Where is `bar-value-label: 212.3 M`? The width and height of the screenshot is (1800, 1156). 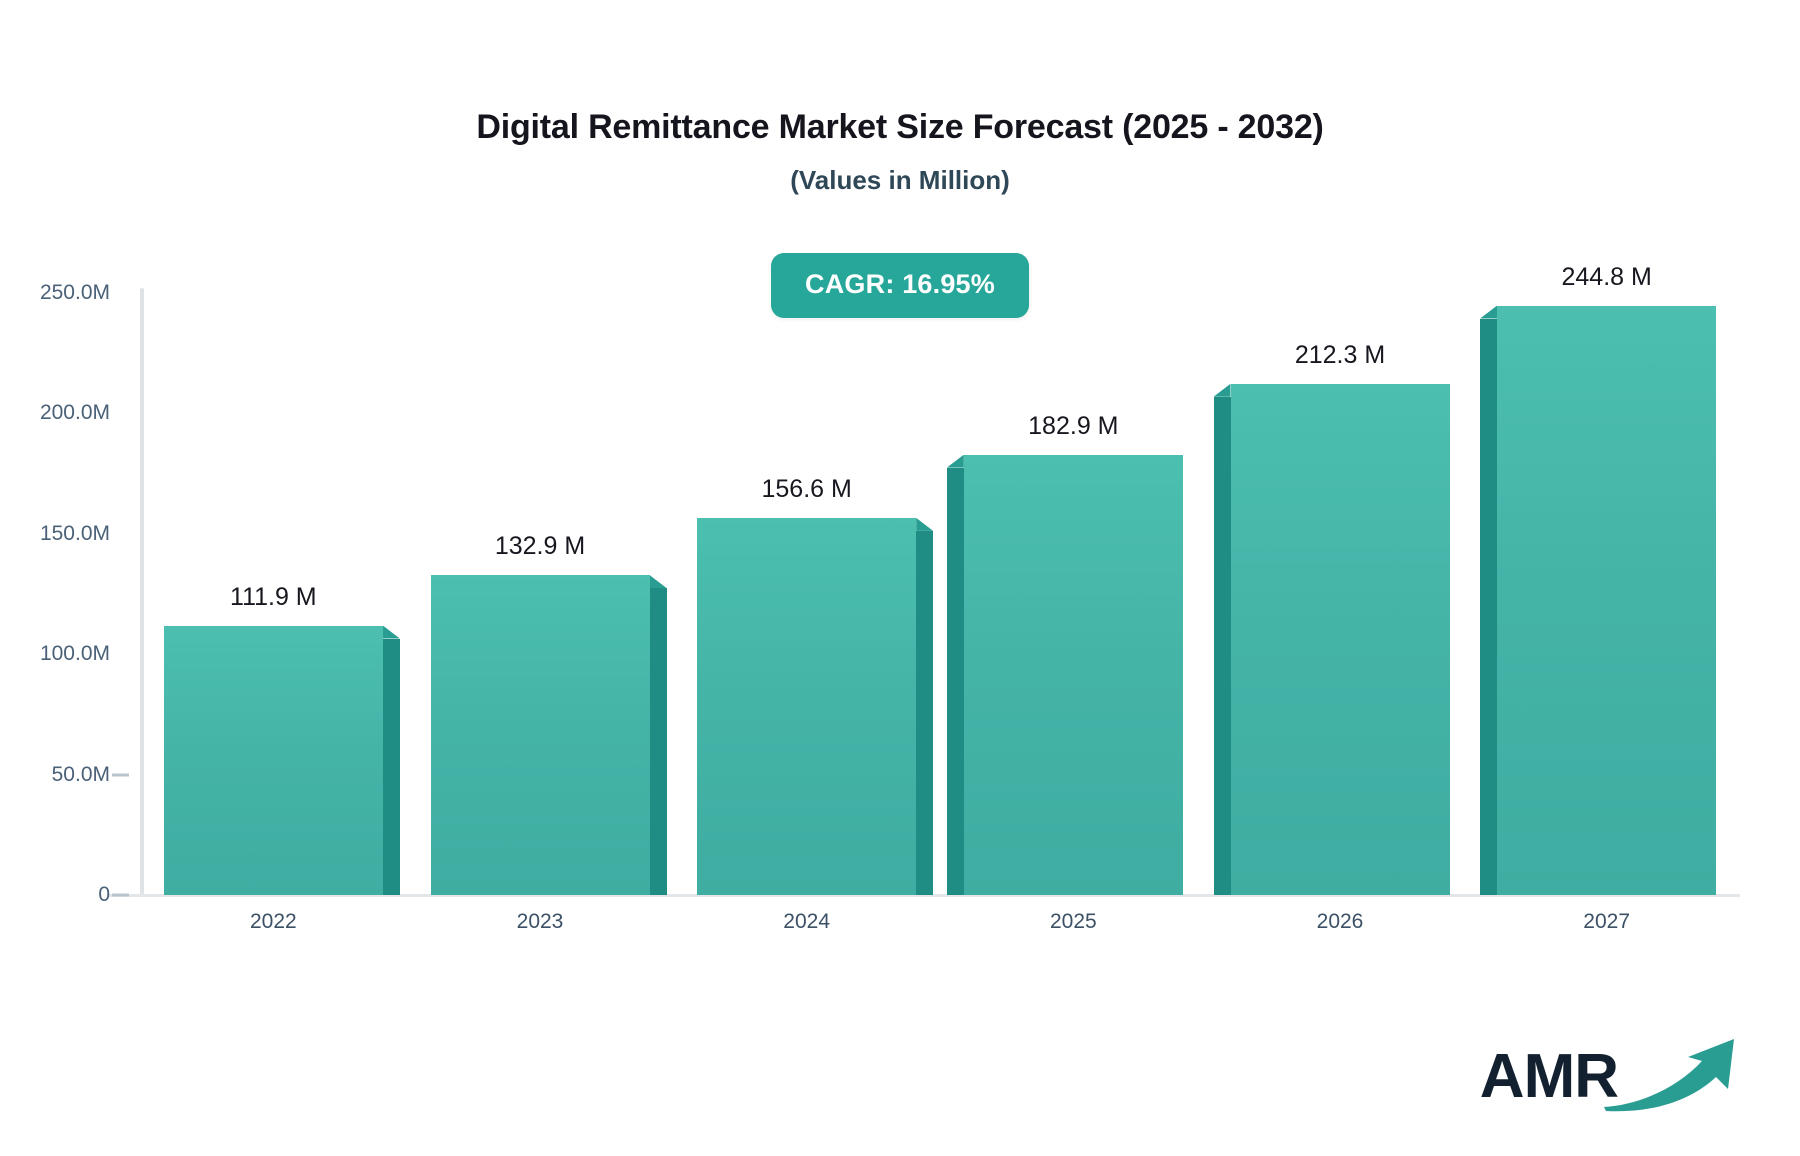
bar-value-label: 212.3 M is located at coordinates (1340, 354).